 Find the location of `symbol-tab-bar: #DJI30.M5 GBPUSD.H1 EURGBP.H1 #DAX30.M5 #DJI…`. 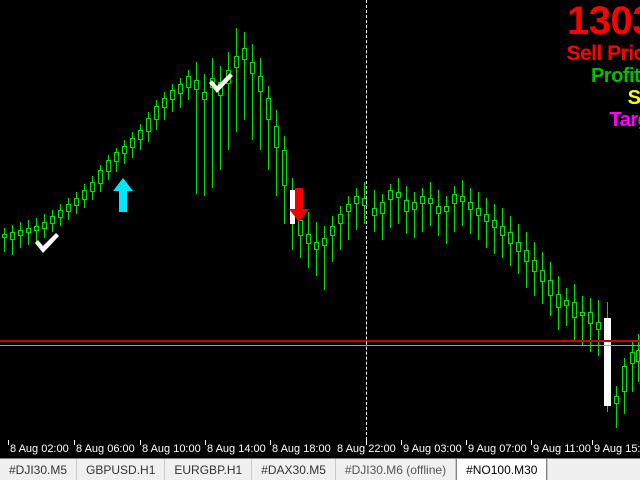

symbol-tab-bar: #DJI30.M5 GBPUSD.H1 EURGBP.H1 #DAX30.M5 #DJI… is located at coordinates (320, 469).